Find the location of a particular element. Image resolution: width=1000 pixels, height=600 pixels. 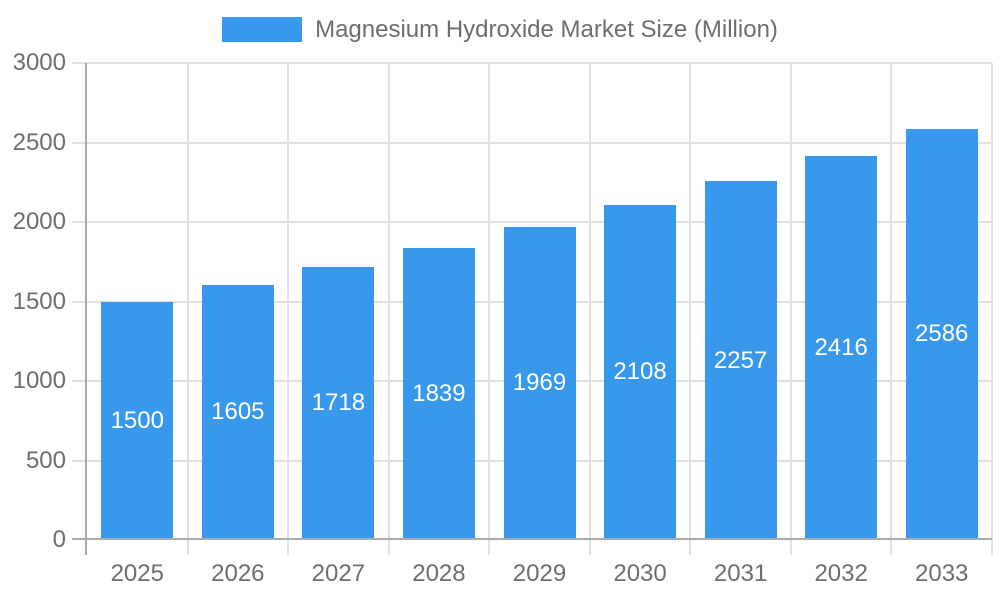

bar-2026: 1605 is located at coordinates (237, 412).